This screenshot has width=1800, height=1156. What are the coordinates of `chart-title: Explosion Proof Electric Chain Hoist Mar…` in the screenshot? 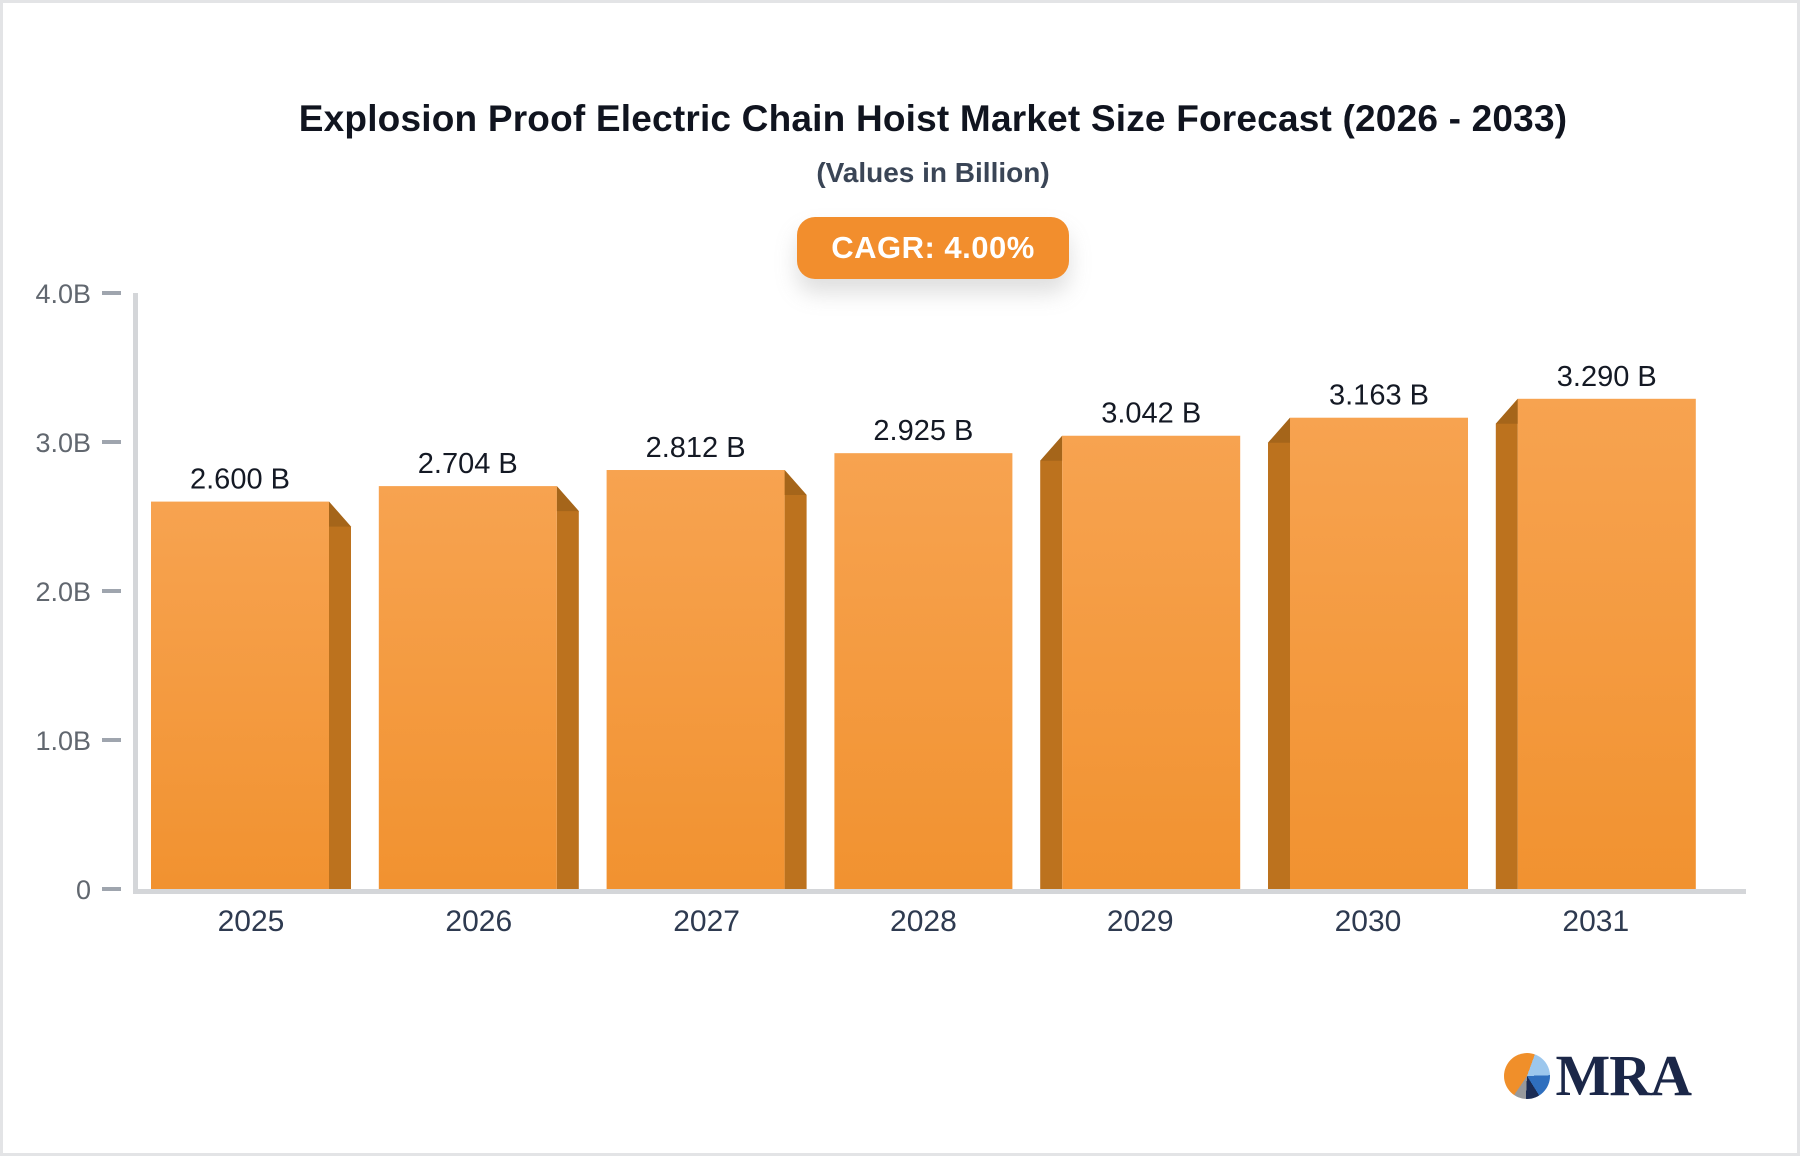 It's located at (933, 118).